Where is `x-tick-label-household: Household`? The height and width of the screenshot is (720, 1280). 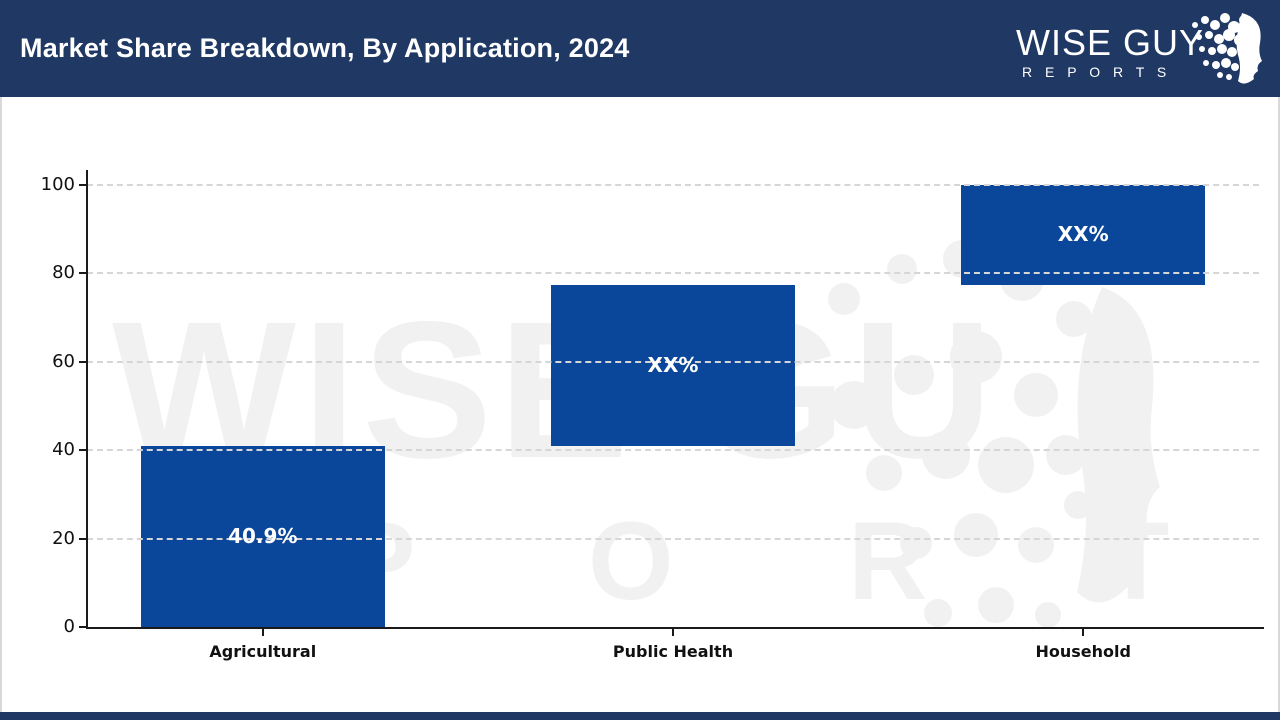
x-tick-label-household: Household is located at coordinates (1083, 651).